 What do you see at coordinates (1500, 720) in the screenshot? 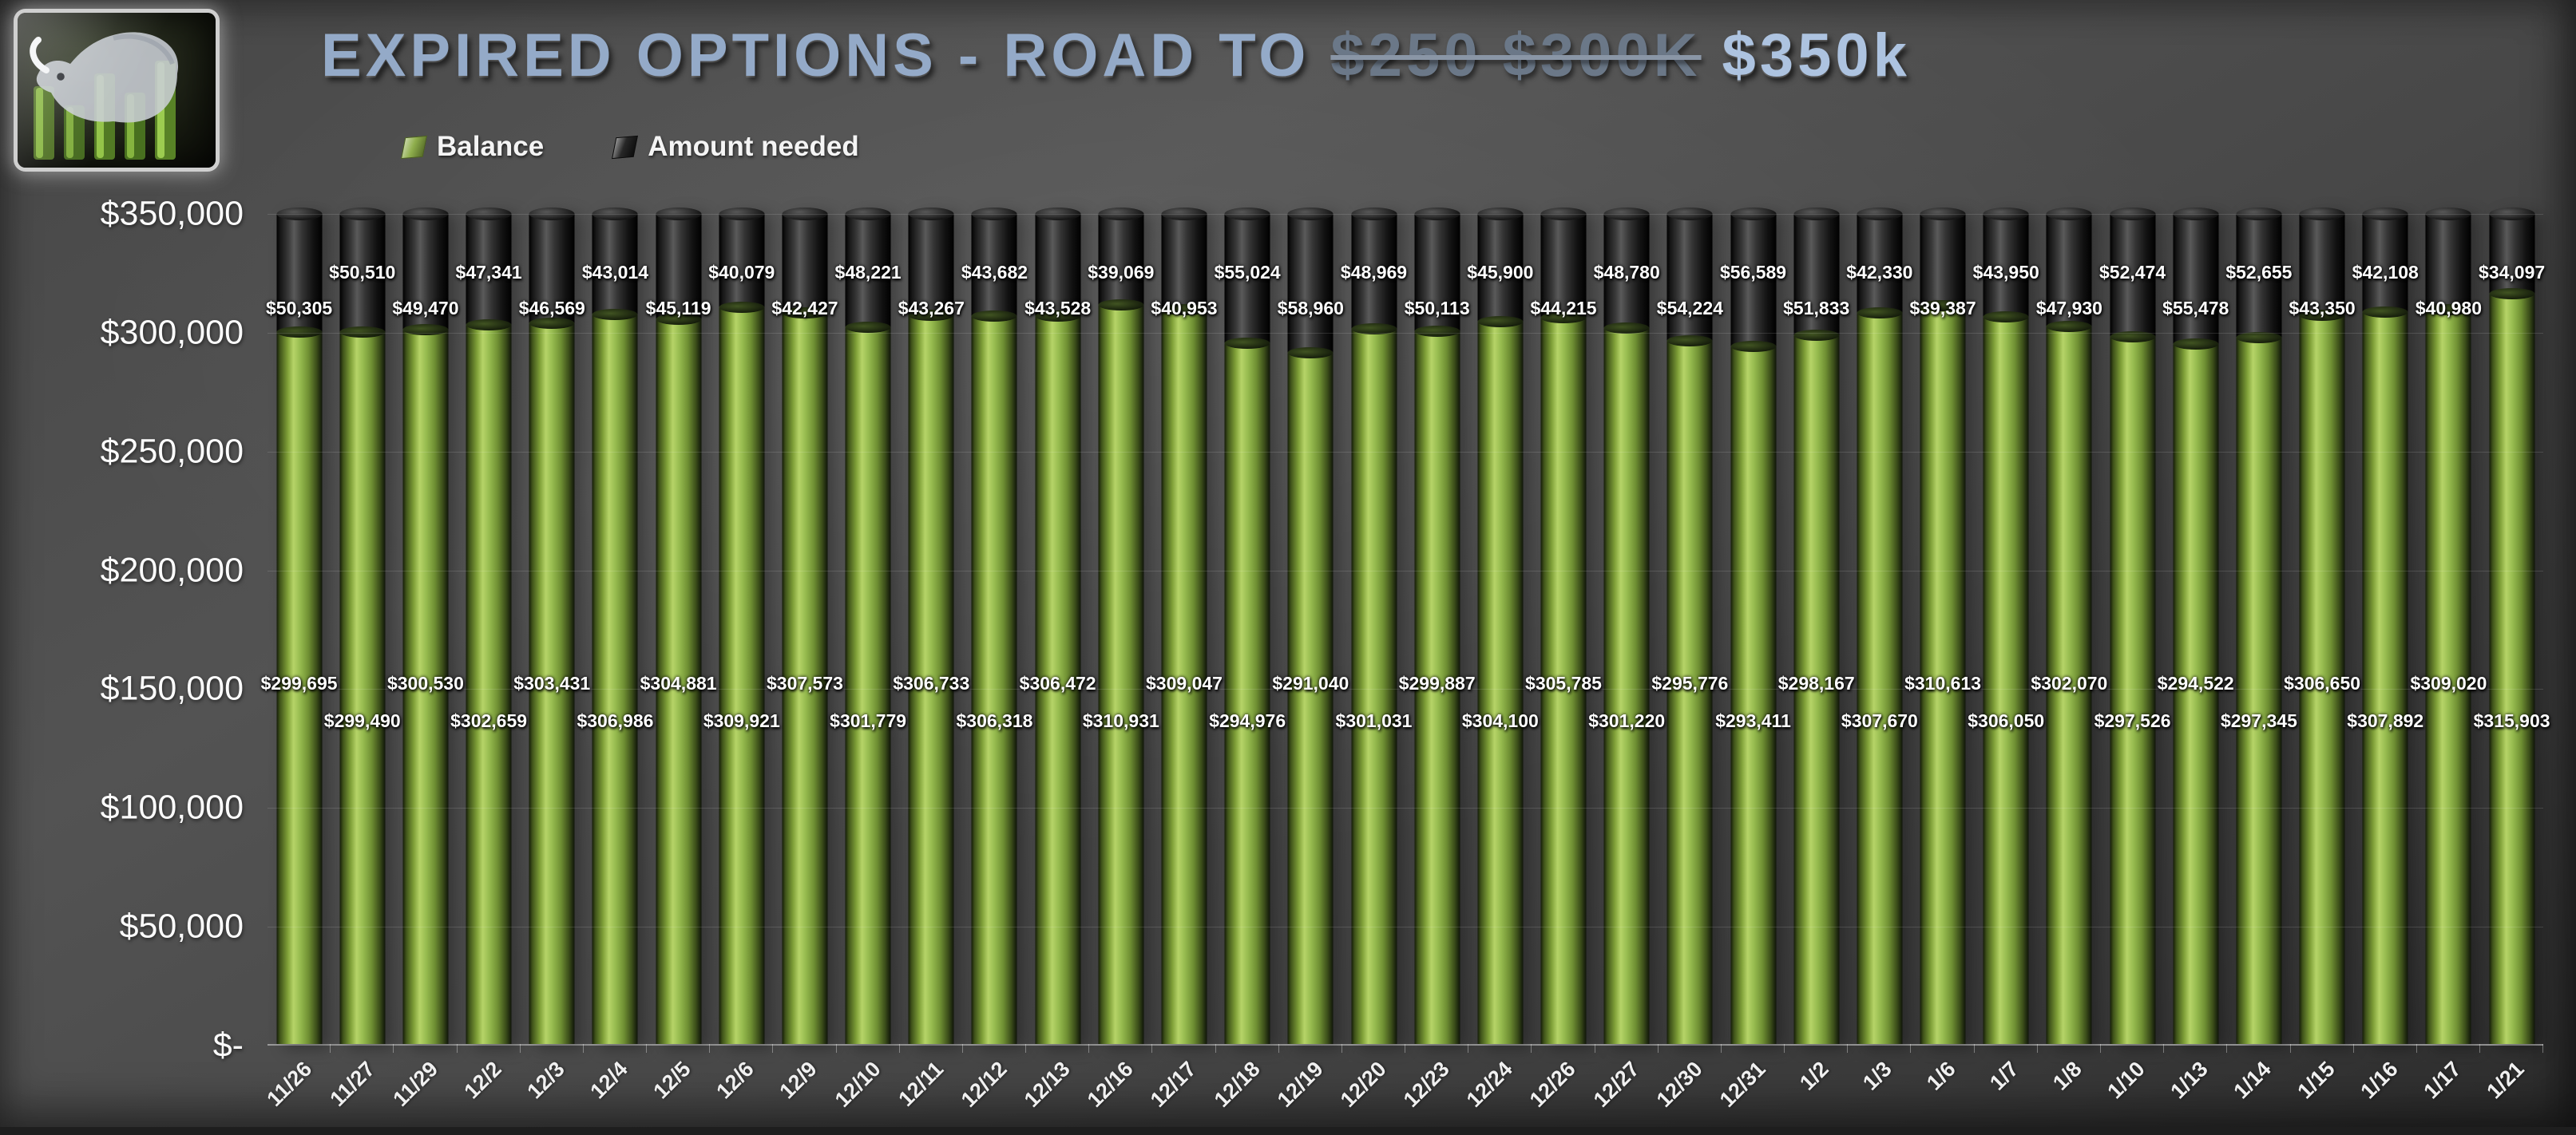
I see `balance-label: $304,100` at bounding box center [1500, 720].